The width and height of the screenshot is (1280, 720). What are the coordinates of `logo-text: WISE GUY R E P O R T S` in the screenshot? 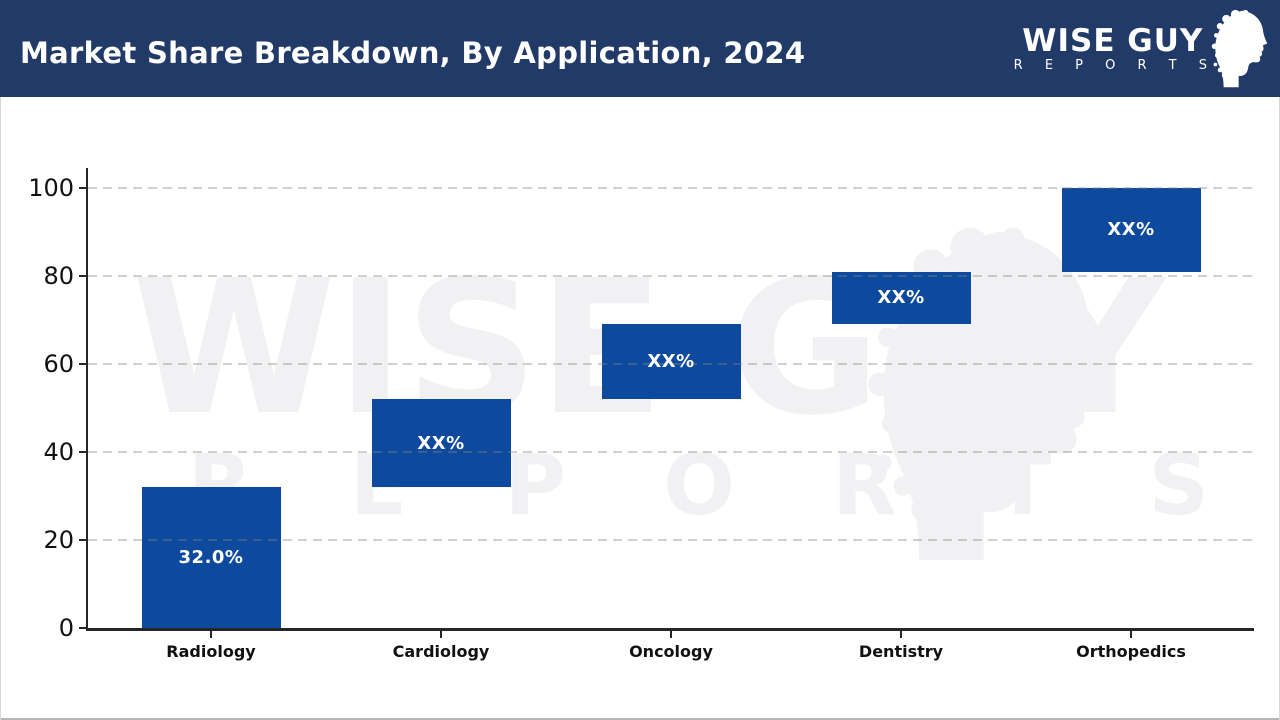 It's located at (1113, 49).